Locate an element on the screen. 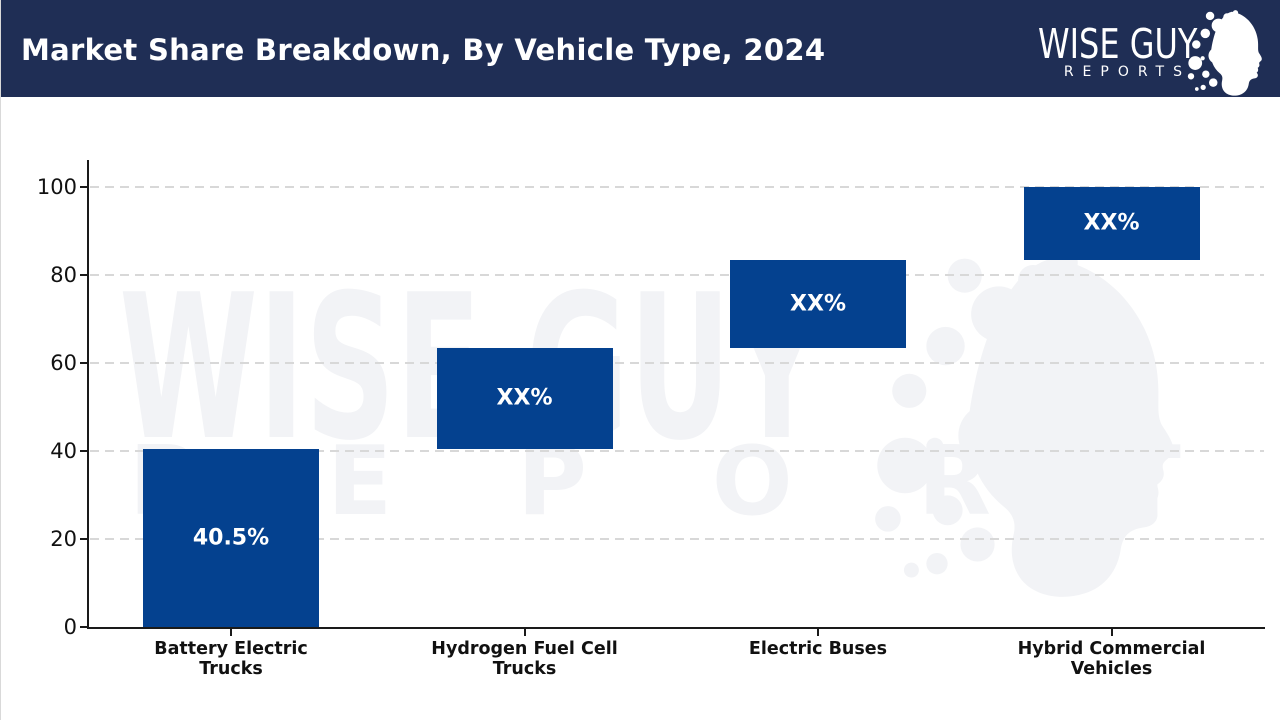 This screenshot has height=720, width=1280. x-axis-label-line: Vehicles is located at coordinates (1111, 669).